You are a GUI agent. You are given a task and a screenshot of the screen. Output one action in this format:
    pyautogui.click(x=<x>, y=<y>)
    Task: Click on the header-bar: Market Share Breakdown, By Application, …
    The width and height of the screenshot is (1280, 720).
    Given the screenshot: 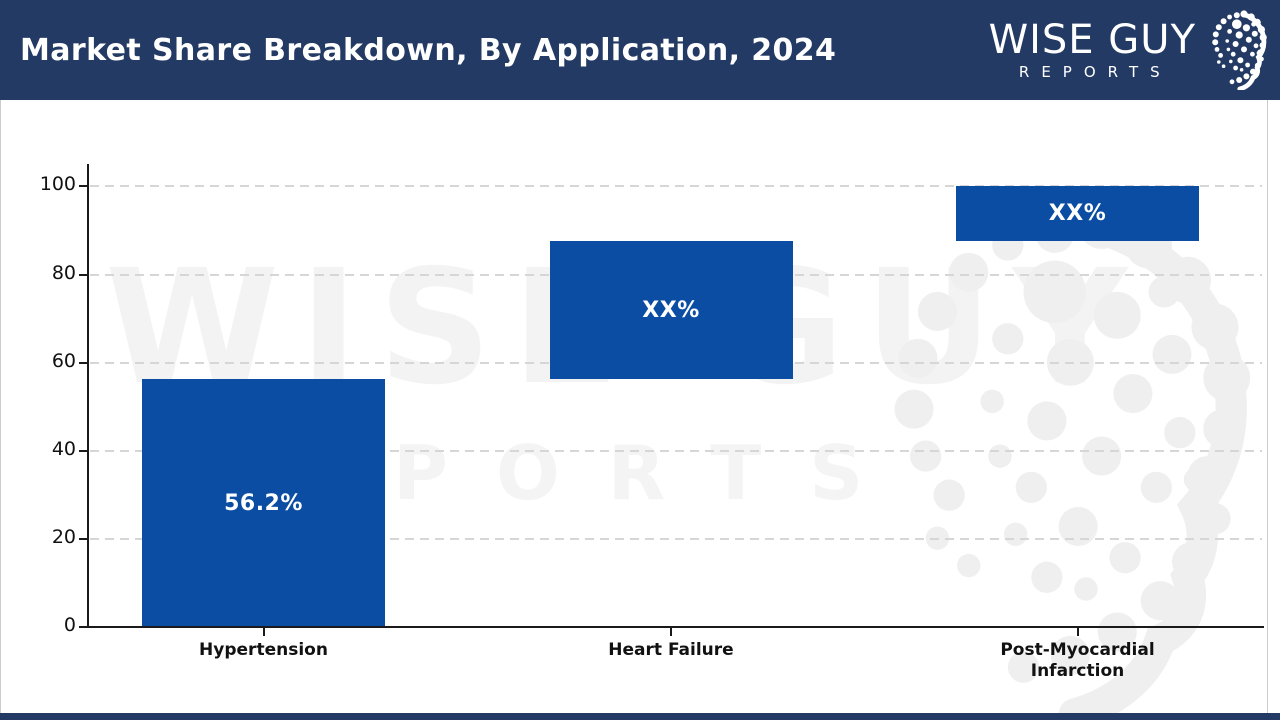 What is the action you would take?
    pyautogui.click(x=640, y=50)
    